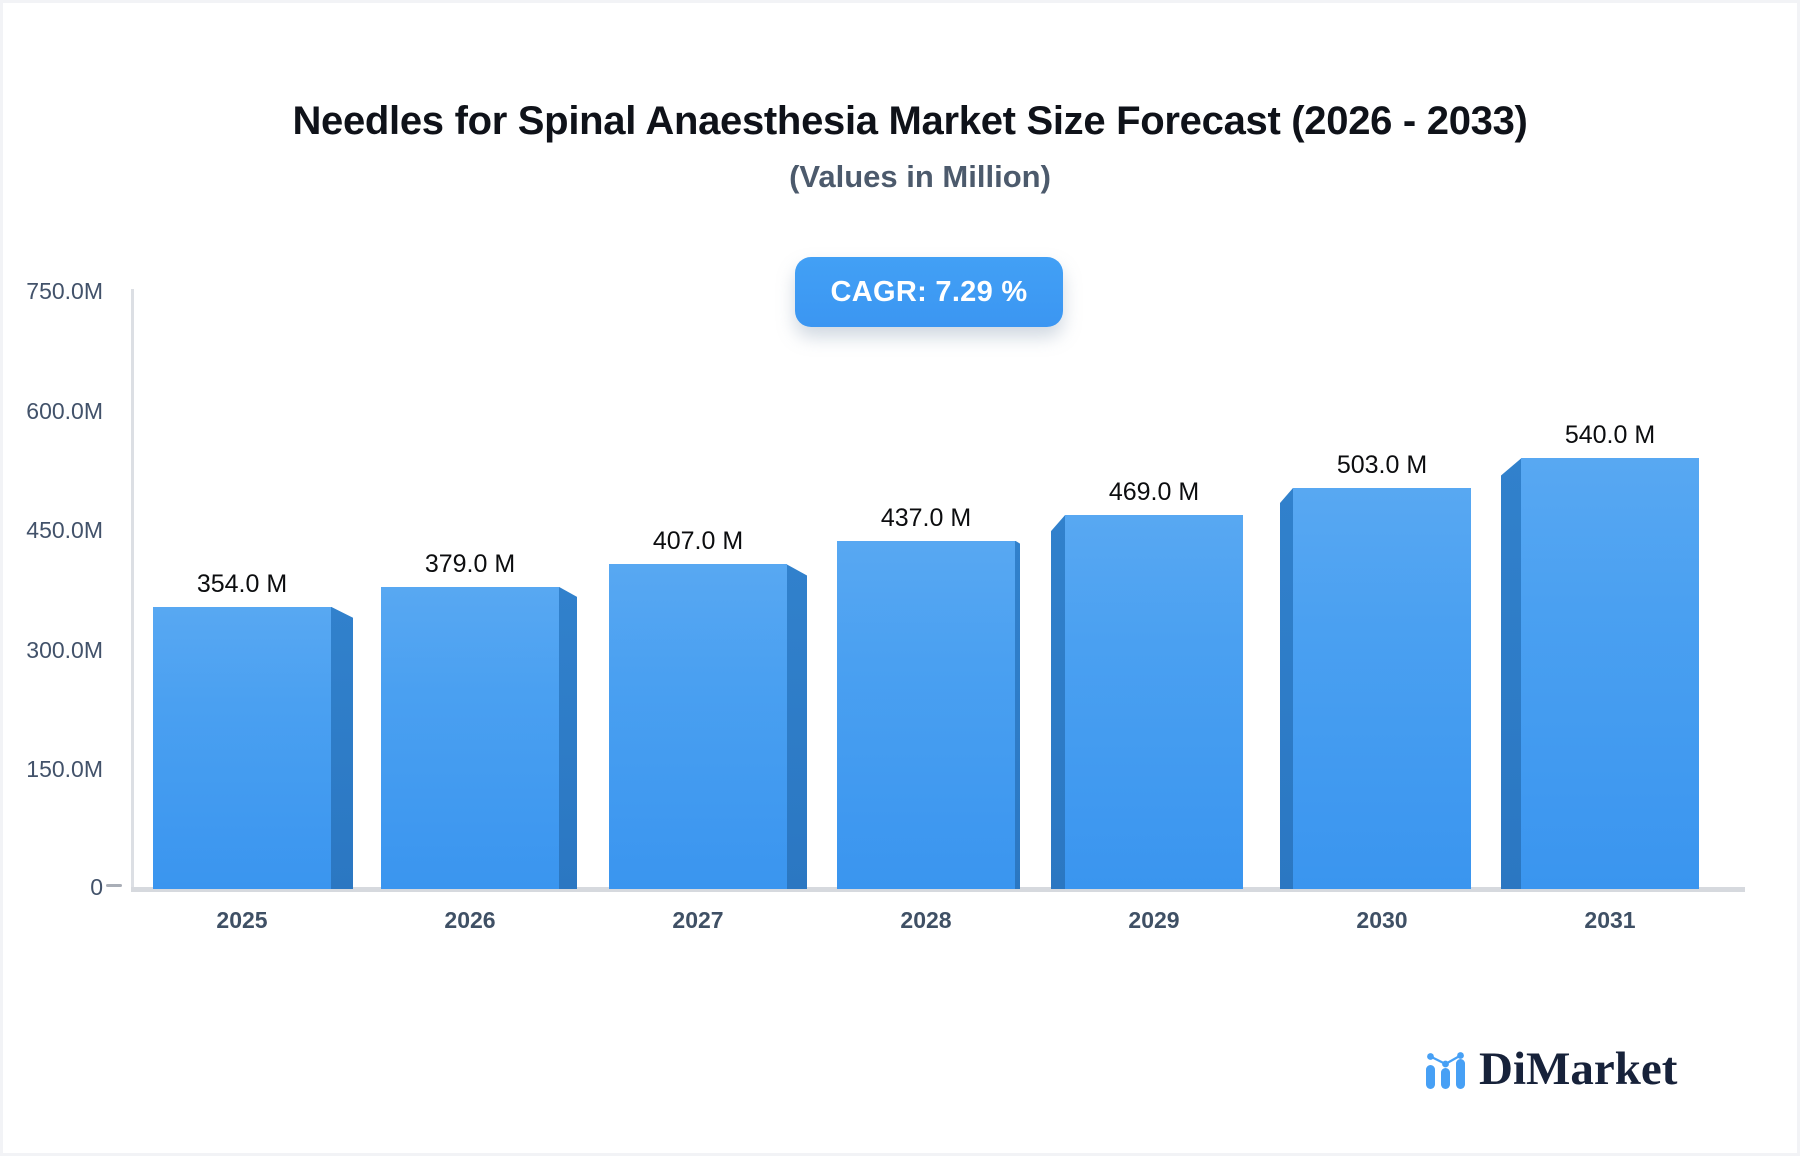 The width and height of the screenshot is (1800, 1156). I want to click on bar-2029, so click(1154, 702).